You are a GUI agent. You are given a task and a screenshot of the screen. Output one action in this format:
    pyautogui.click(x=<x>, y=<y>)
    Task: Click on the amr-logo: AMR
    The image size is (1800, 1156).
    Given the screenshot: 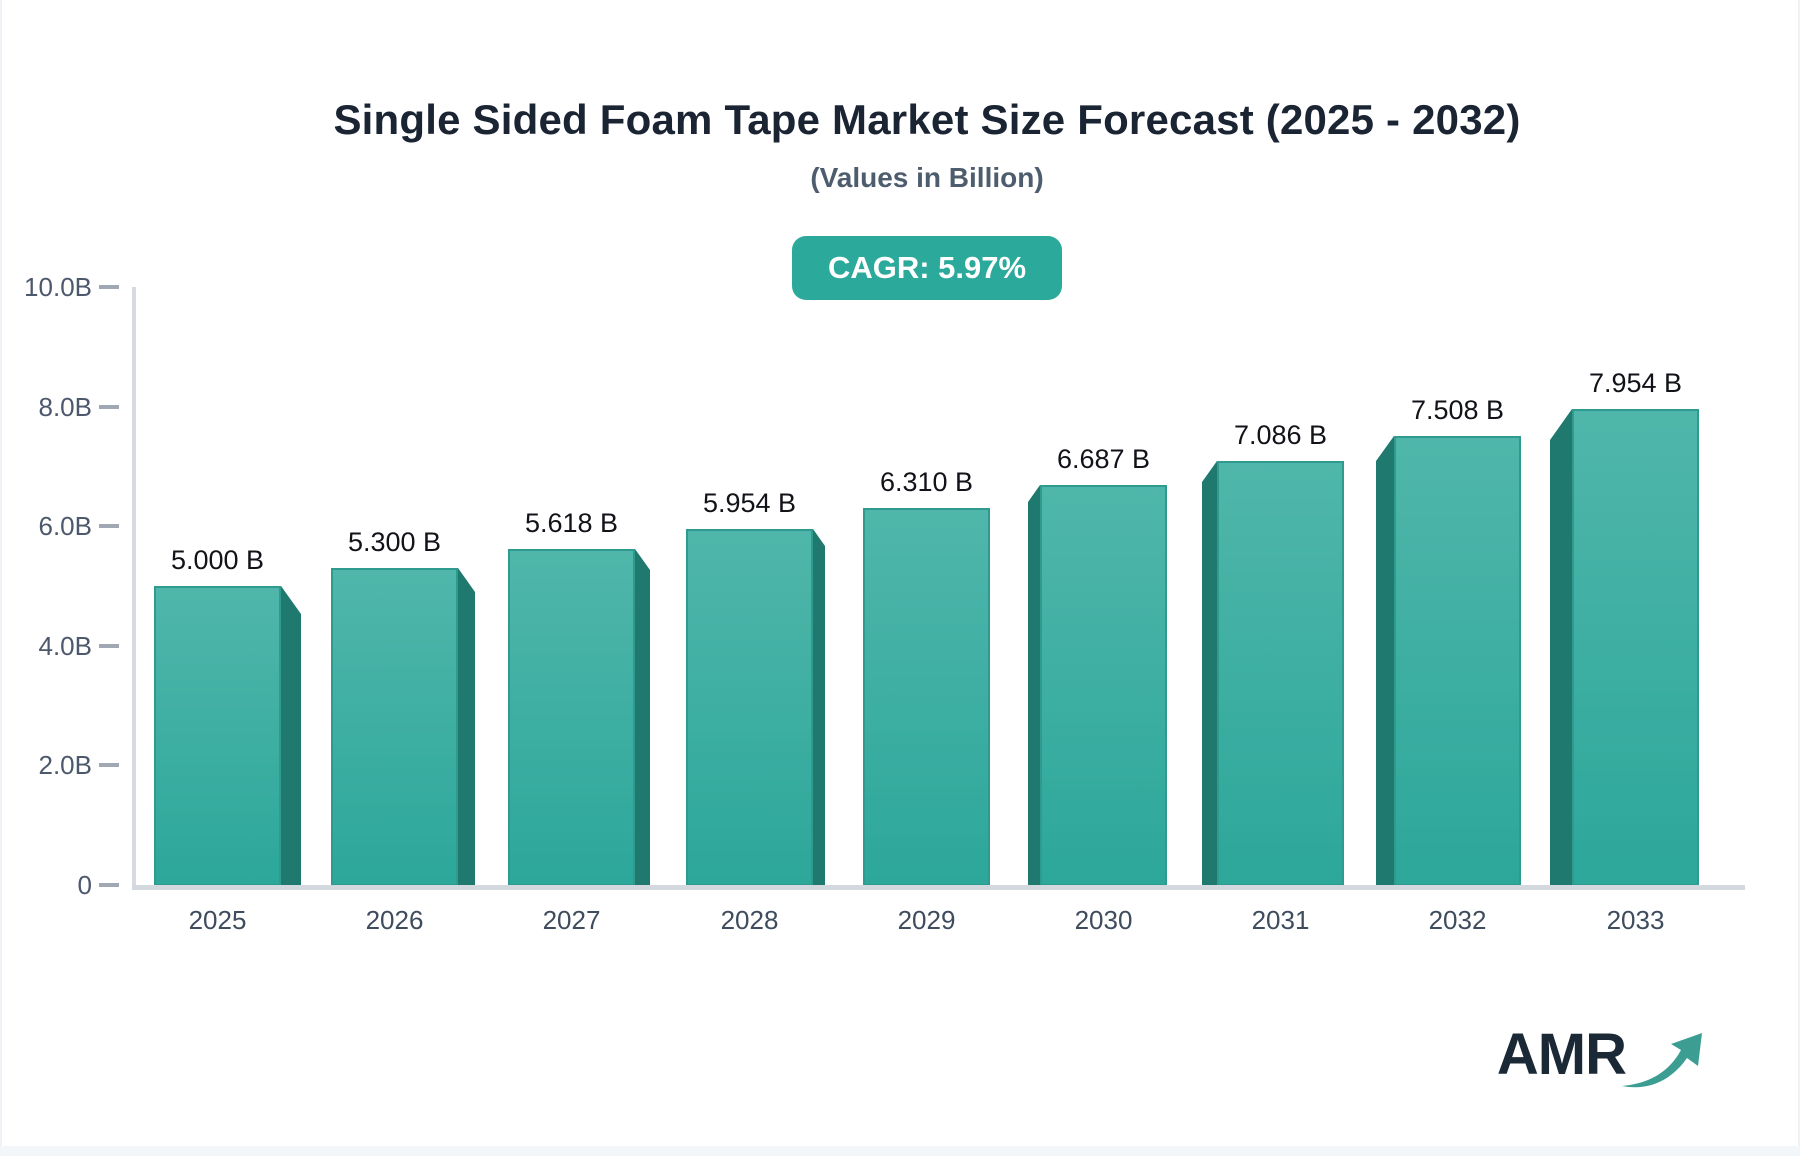 What is the action you would take?
    pyautogui.click(x=1601, y=1059)
    